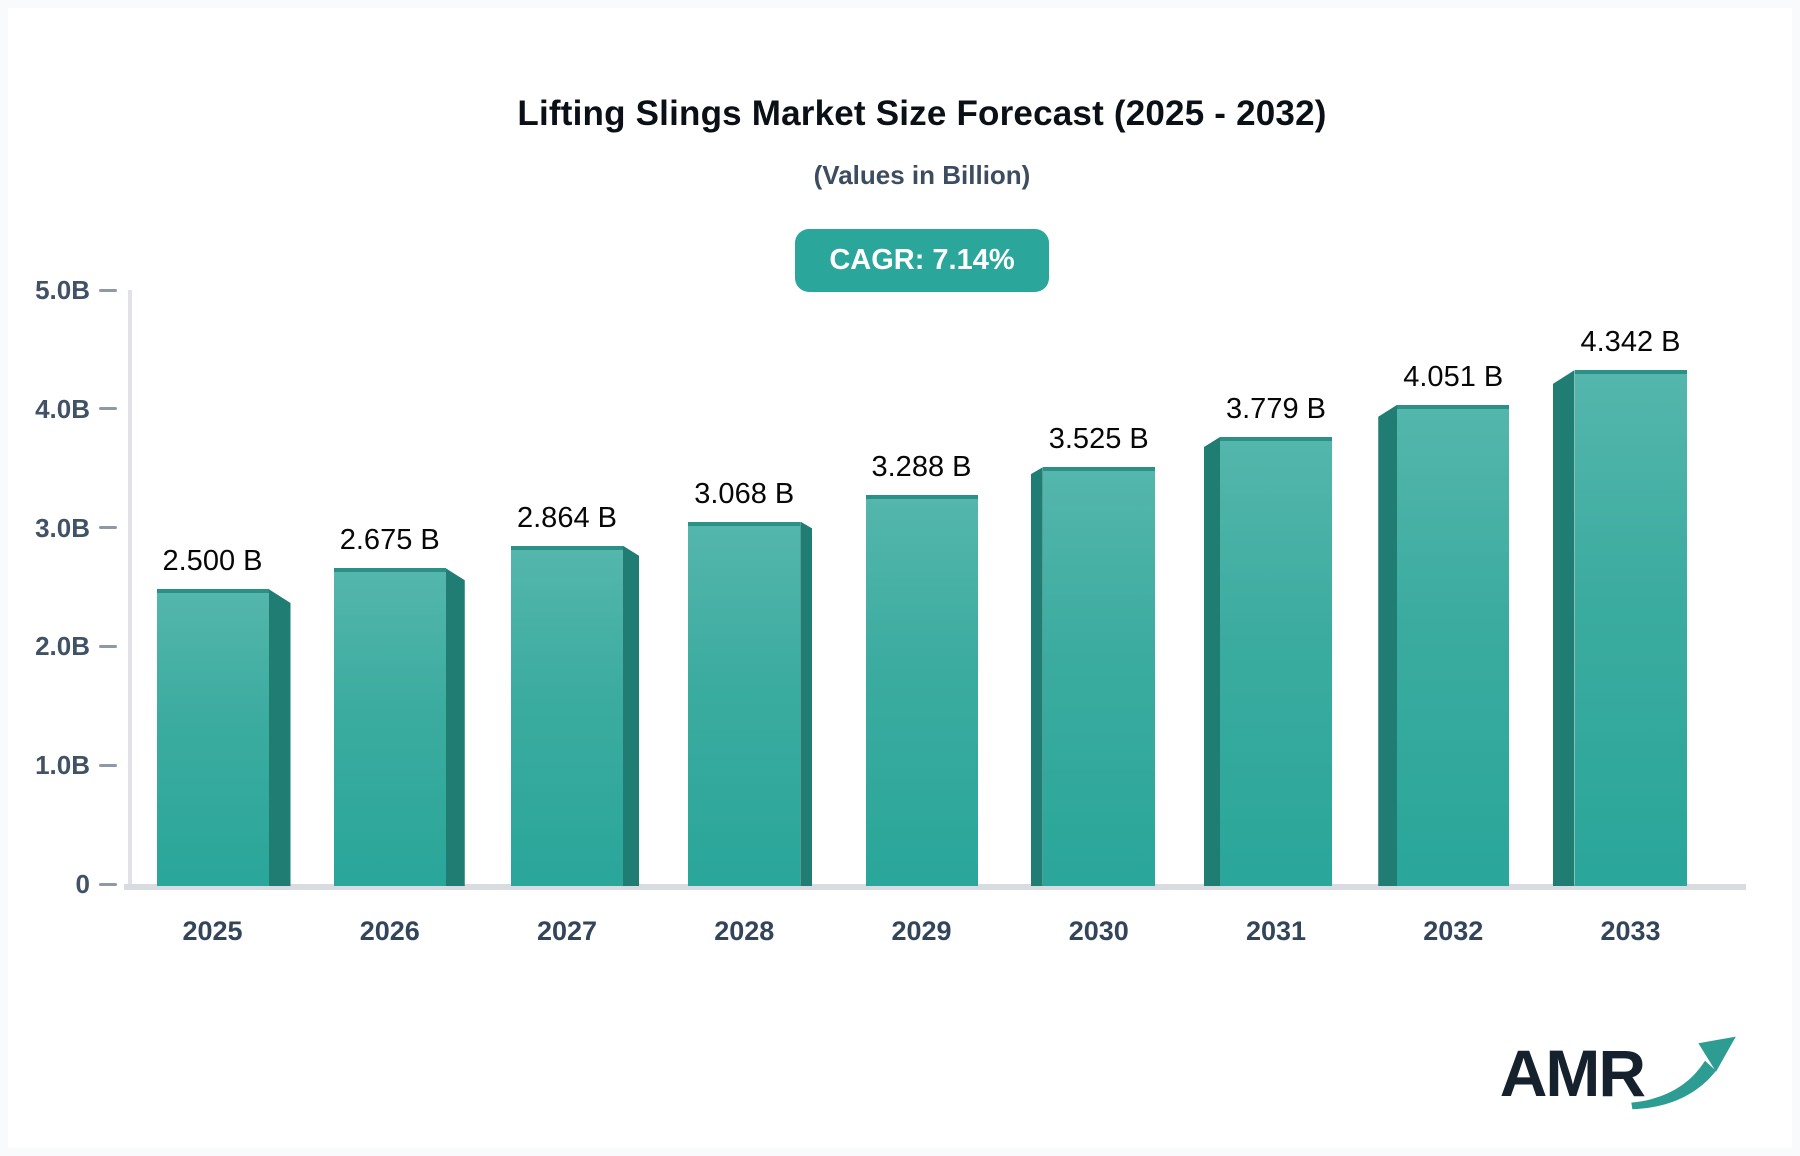  I want to click on bar-2033, so click(1630, 628).